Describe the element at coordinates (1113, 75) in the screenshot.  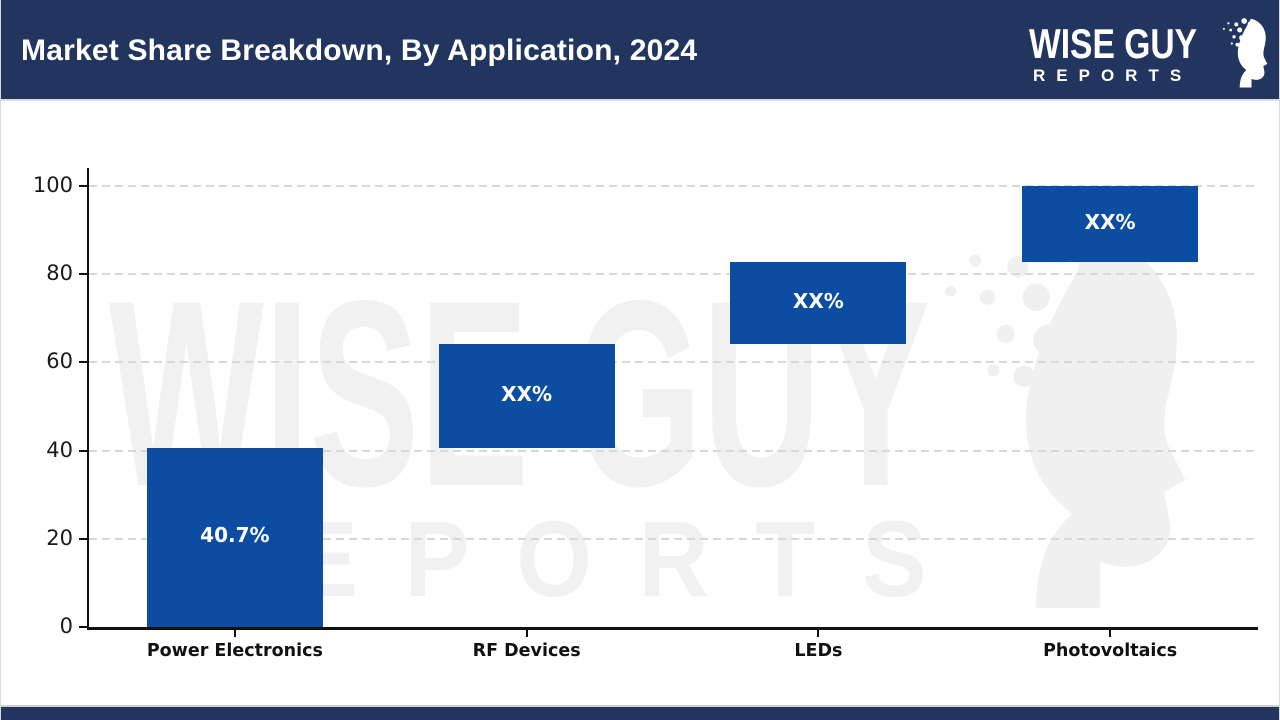
I see `logo-reports-text: REPORTS` at that location.